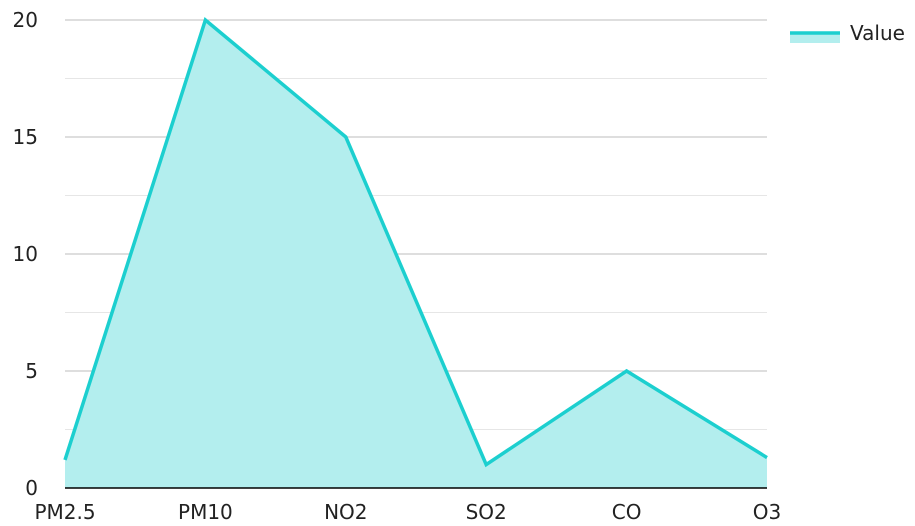 This screenshot has width=915, height=526. I want to click on y-tick-label: 15, so click(25, 137).